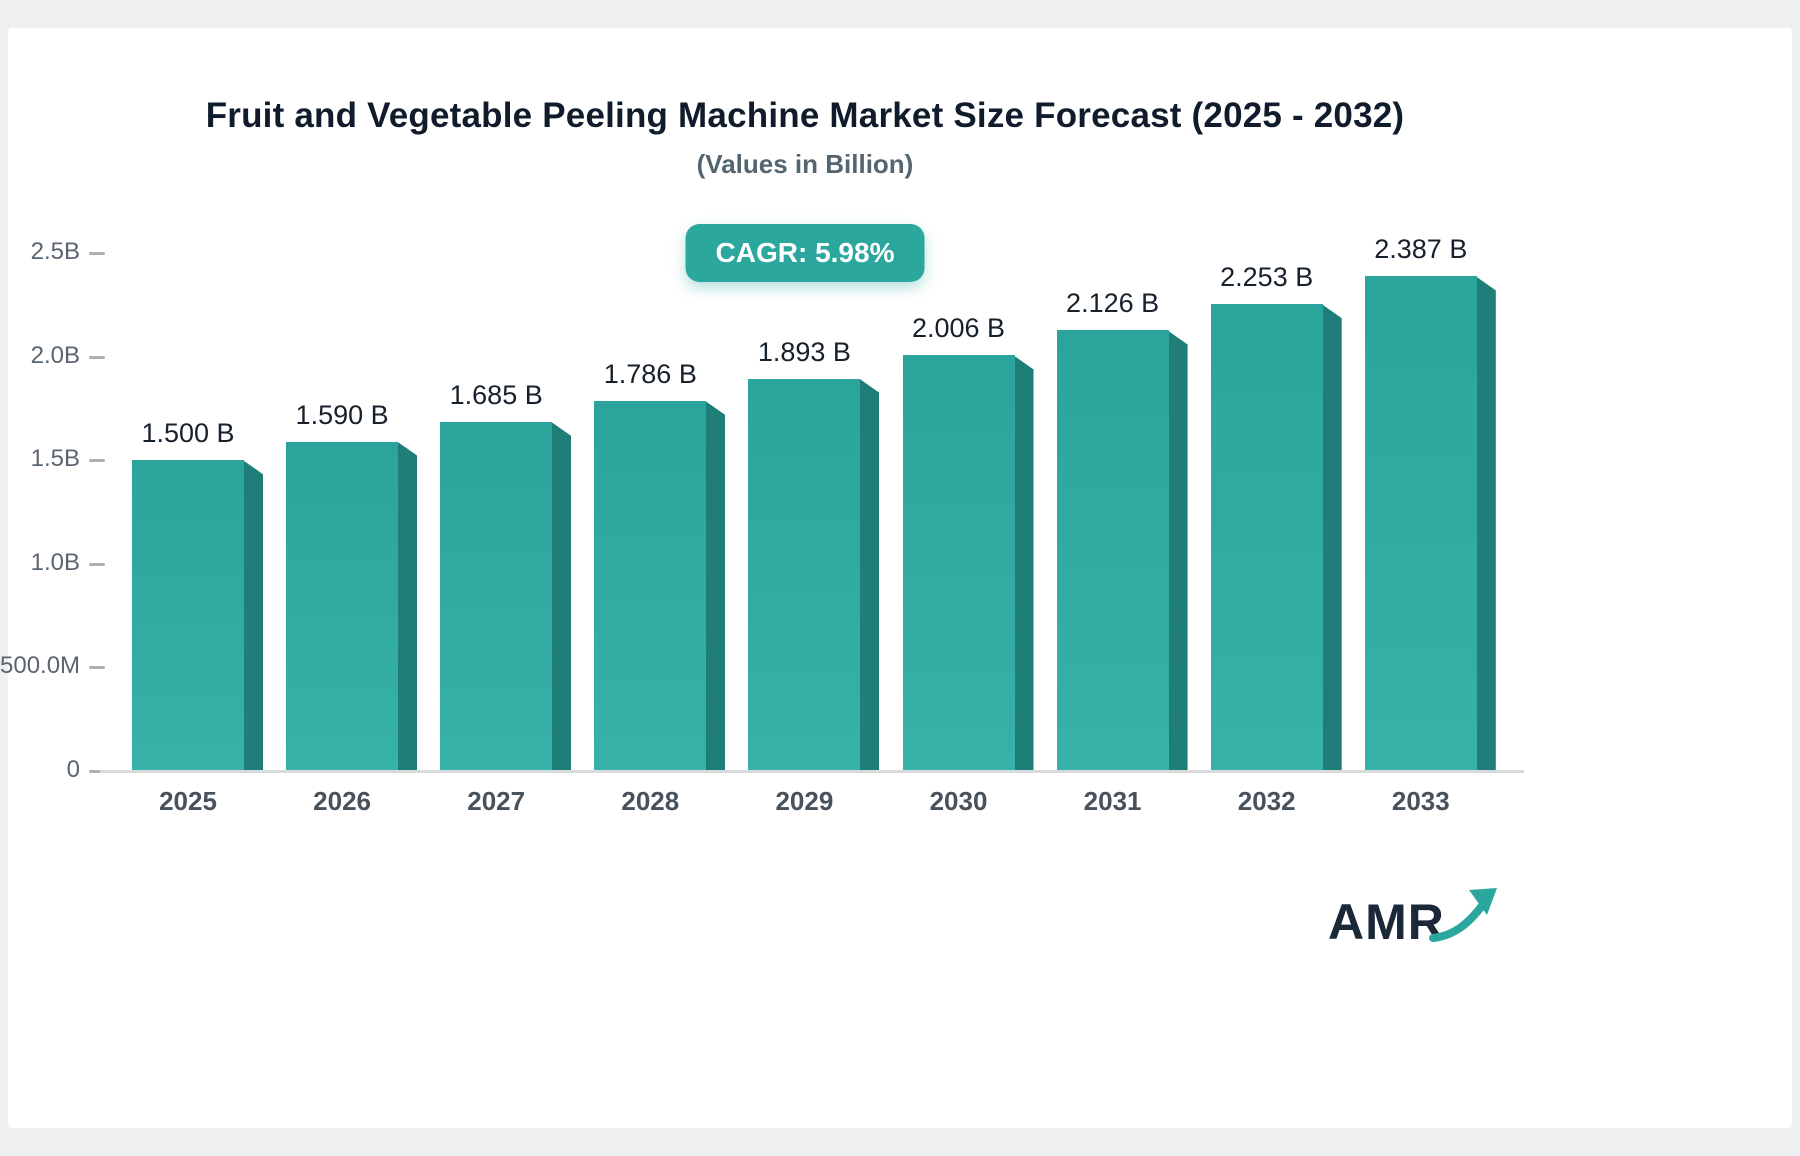 This screenshot has width=1800, height=1156. Describe the element at coordinates (1421, 249) in the screenshot. I see `bar-value-label: 2.387 B` at that location.